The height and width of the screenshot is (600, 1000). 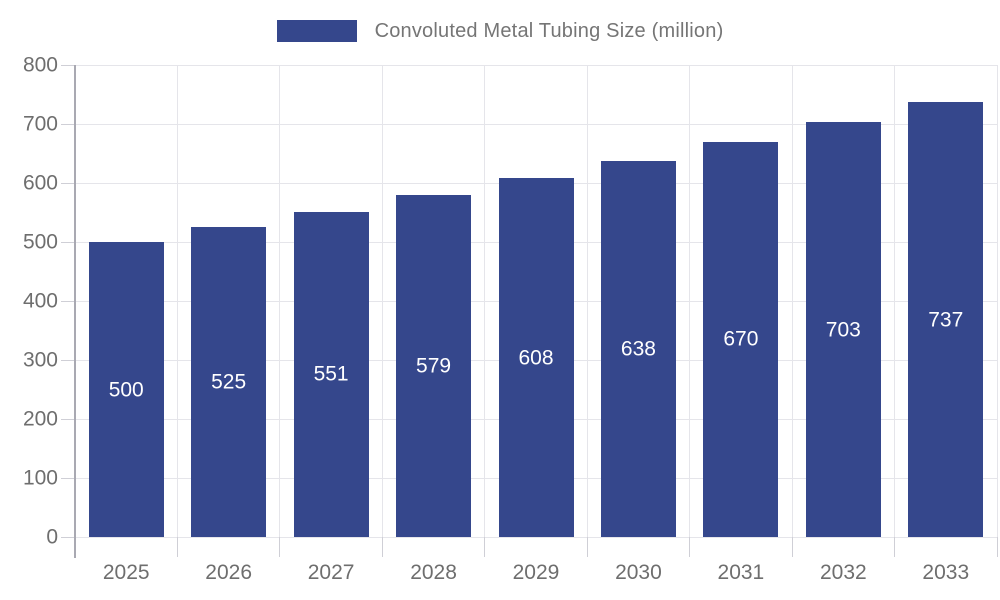 I want to click on x-axis-label: 2033, so click(x=946, y=572).